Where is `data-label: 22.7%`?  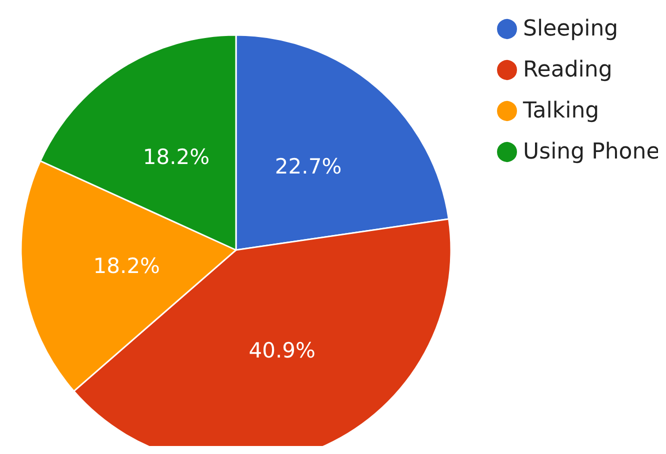
data-label: 22.7% is located at coordinates (308, 166).